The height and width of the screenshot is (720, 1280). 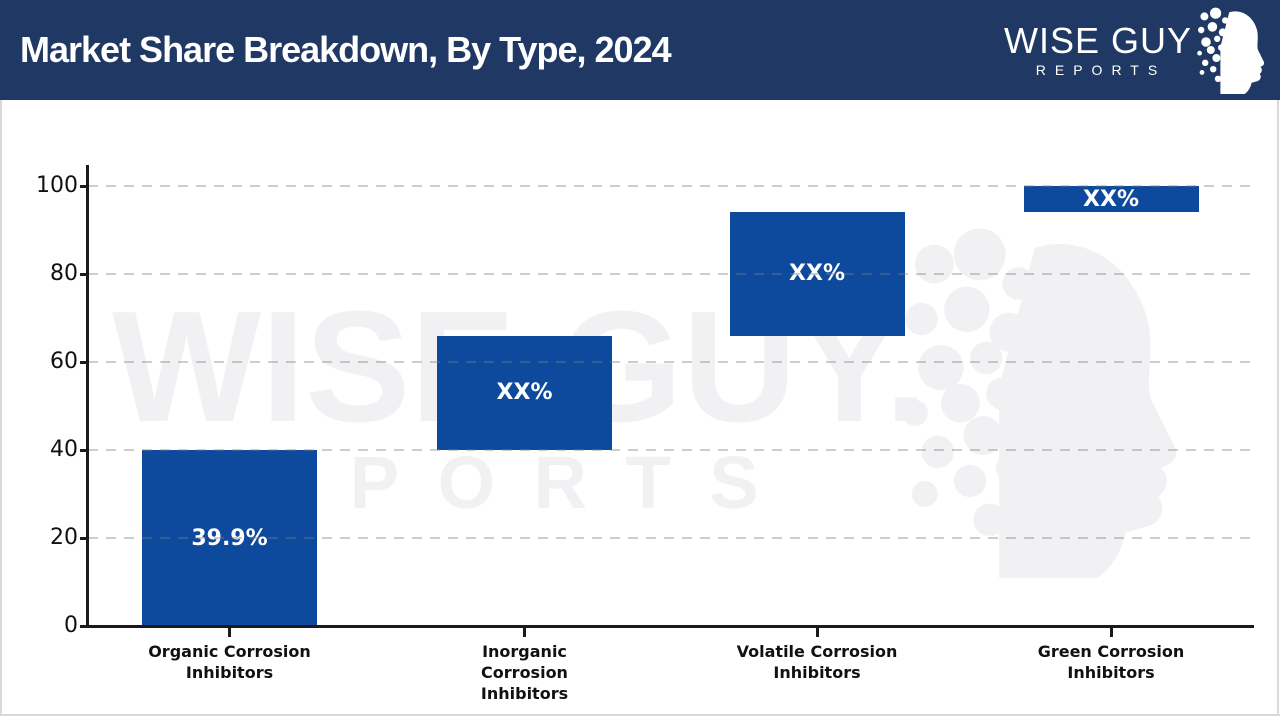 What do you see at coordinates (87, 396) in the screenshot?
I see `y-axis-spine` at bounding box center [87, 396].